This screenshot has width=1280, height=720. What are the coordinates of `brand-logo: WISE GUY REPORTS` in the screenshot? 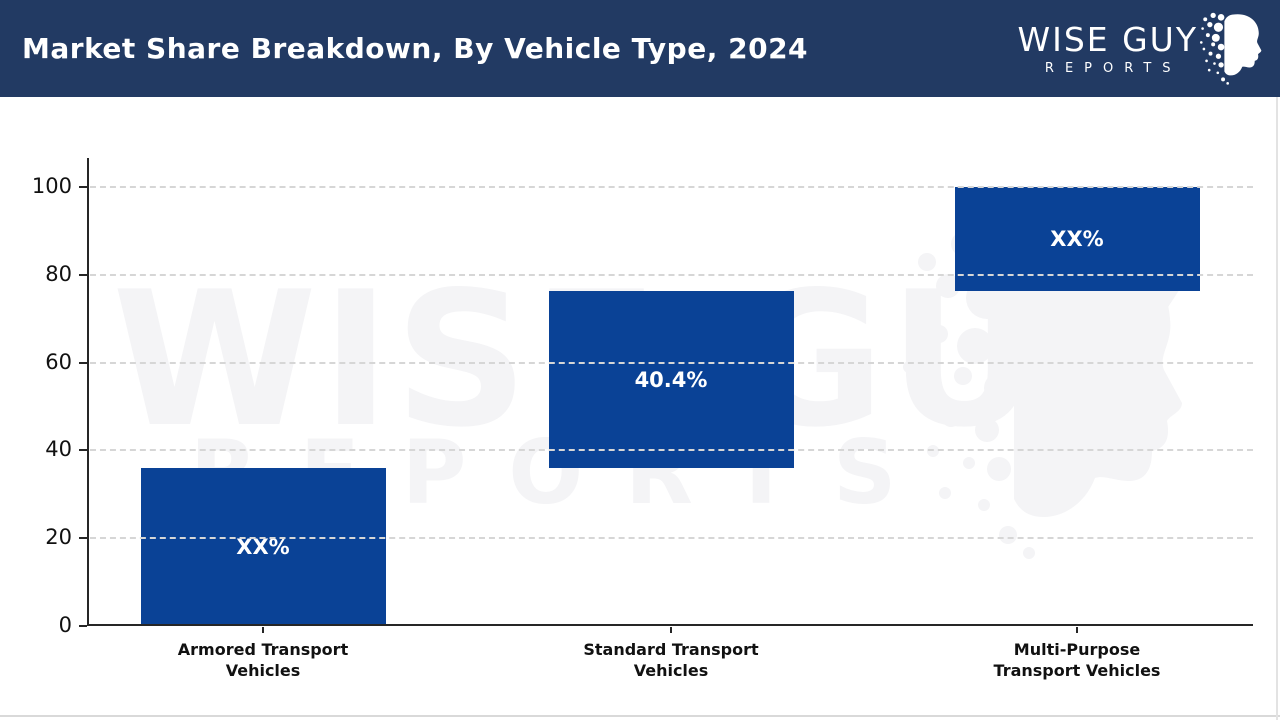 It's located at (1139, 49).